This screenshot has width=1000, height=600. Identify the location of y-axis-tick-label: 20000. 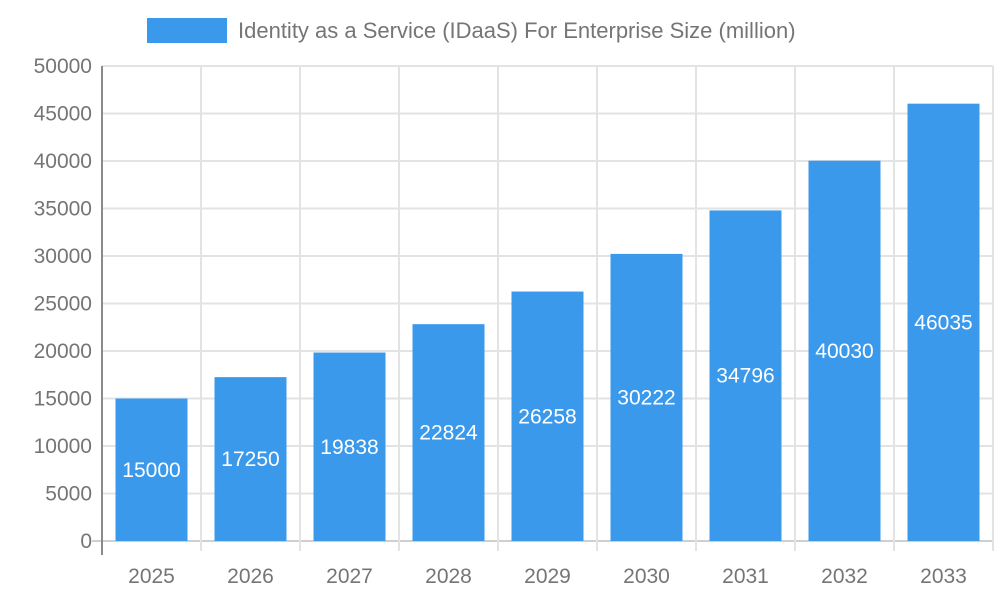
(63, 351).